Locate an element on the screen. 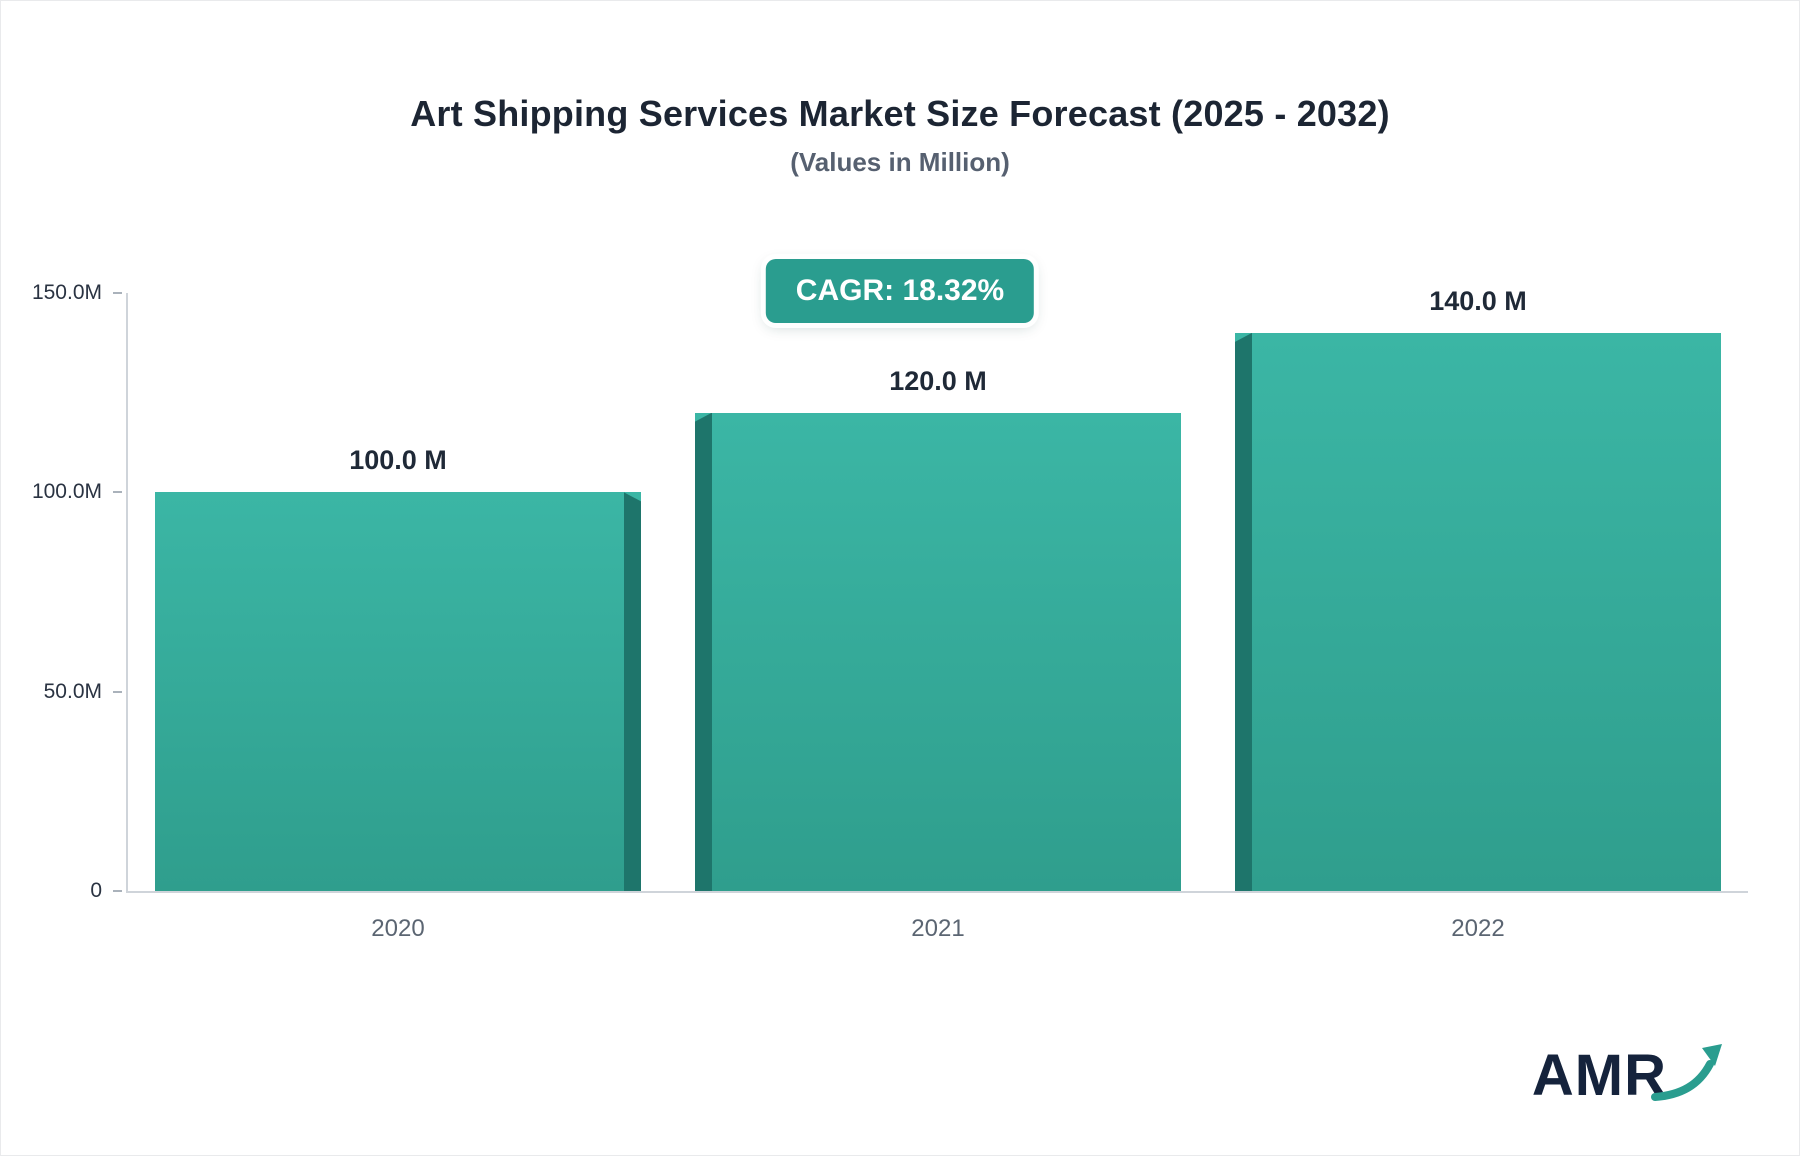 The width and height of the screenshot is (1800, 1156). chart-subtitle: (Values in Million) is located at coordinates (900, 162).